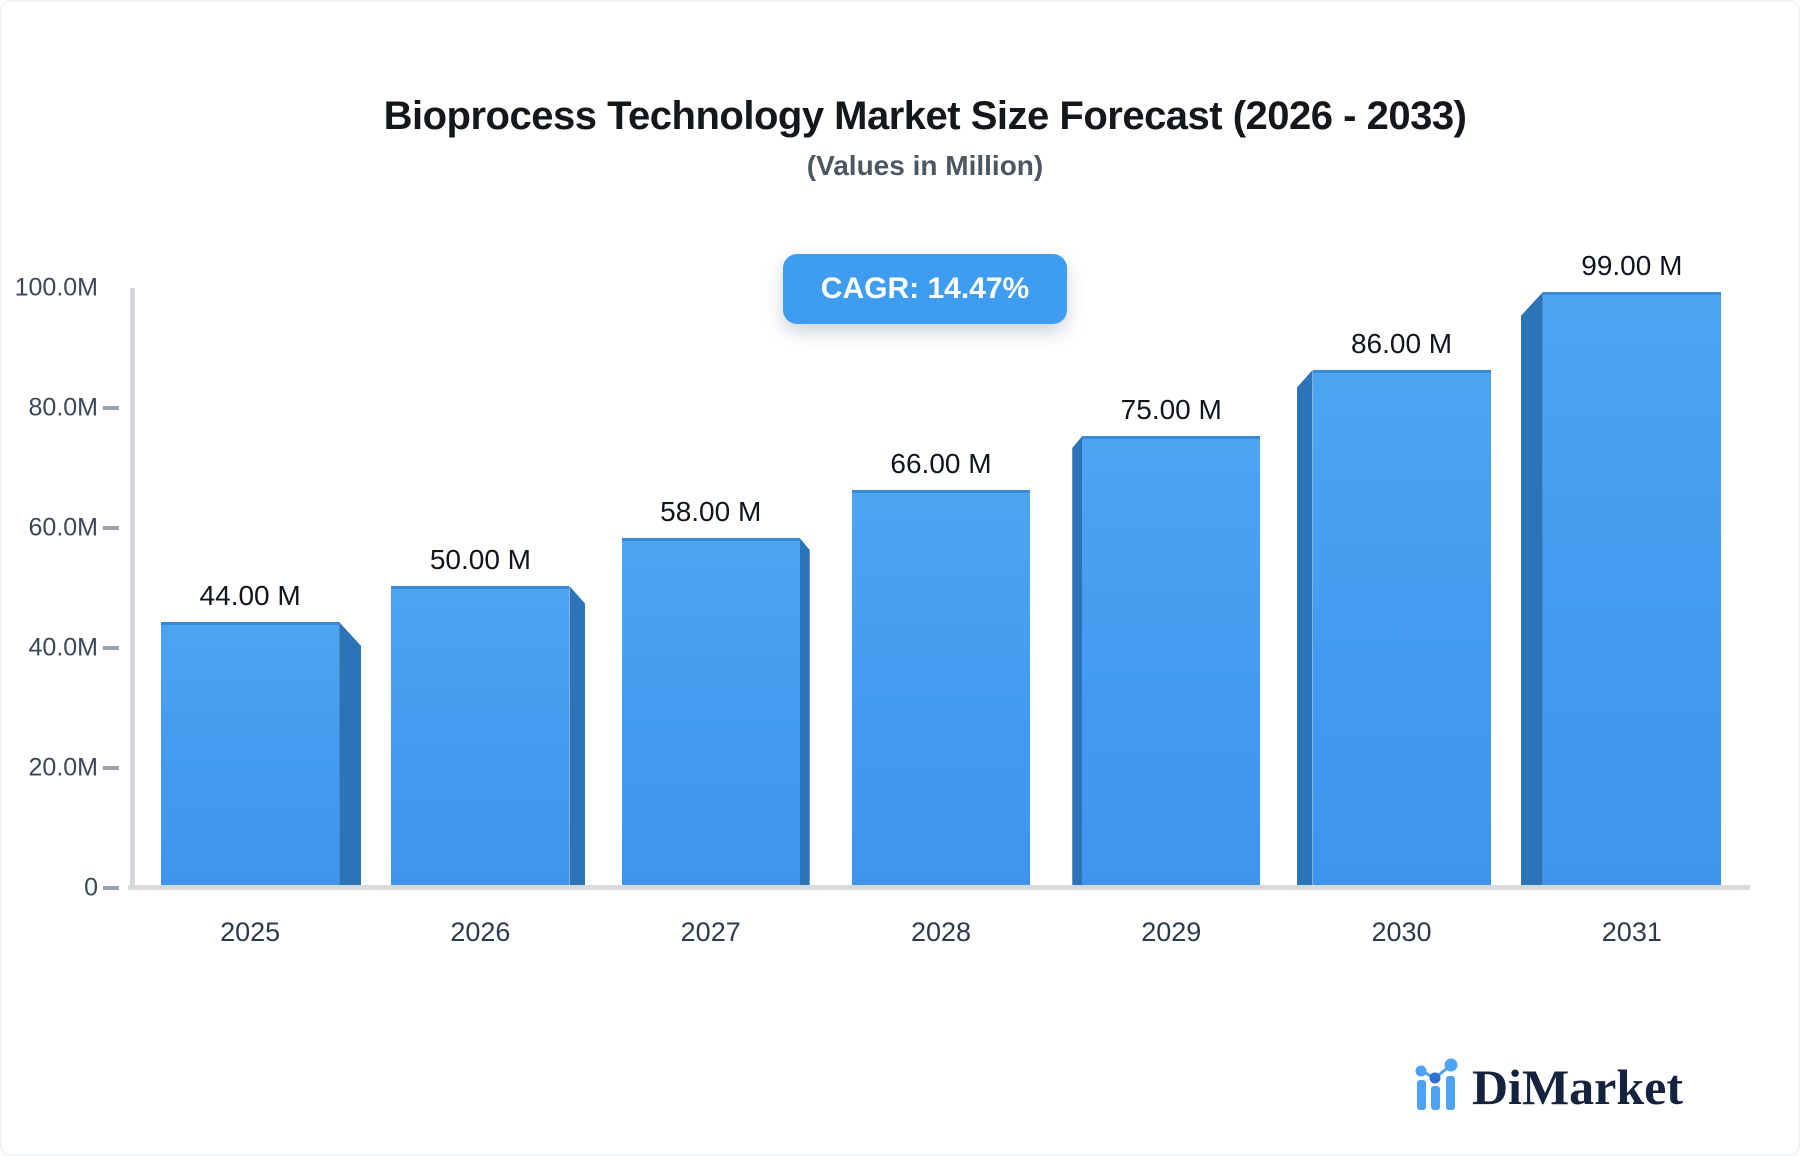  What do you see at coordinates (1631, 589) in the screenshot?
I see `bar-face-2031` at bounding box center [1631, 589].